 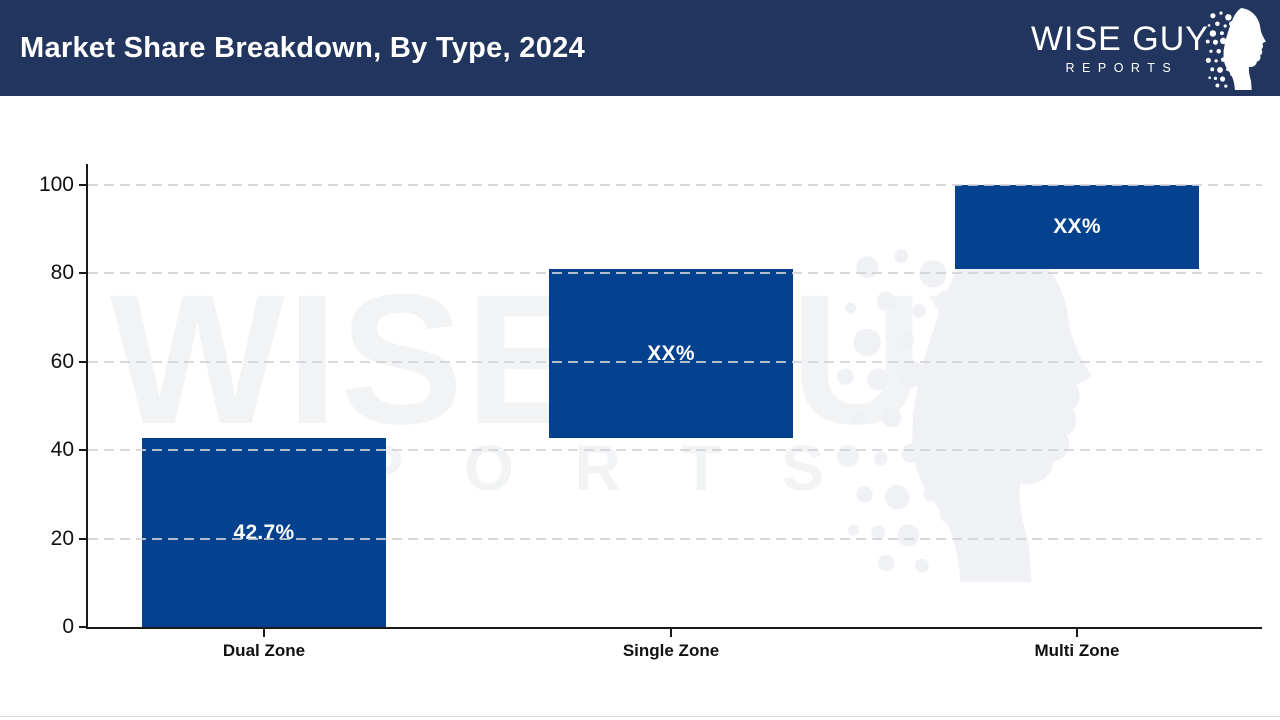 I want to click on bottom-divider, so click(x=640, y=716).